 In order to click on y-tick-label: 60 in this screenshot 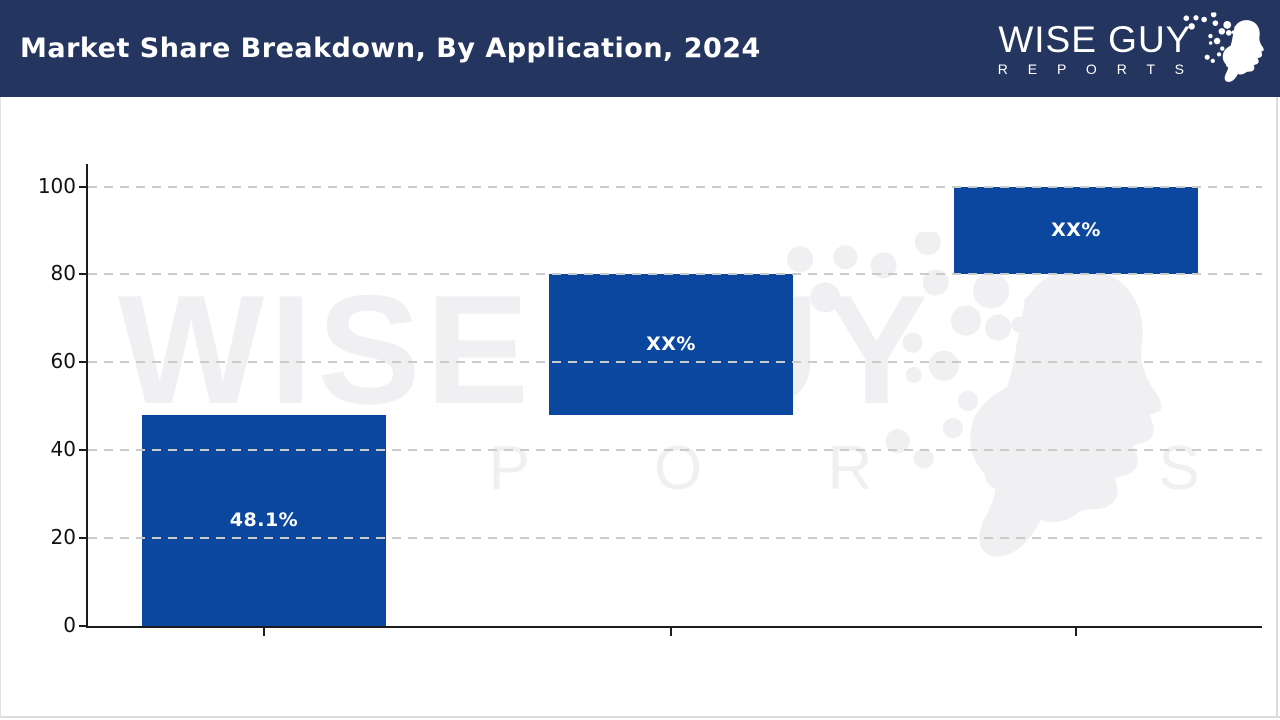, I will do `click(63, 361)`.